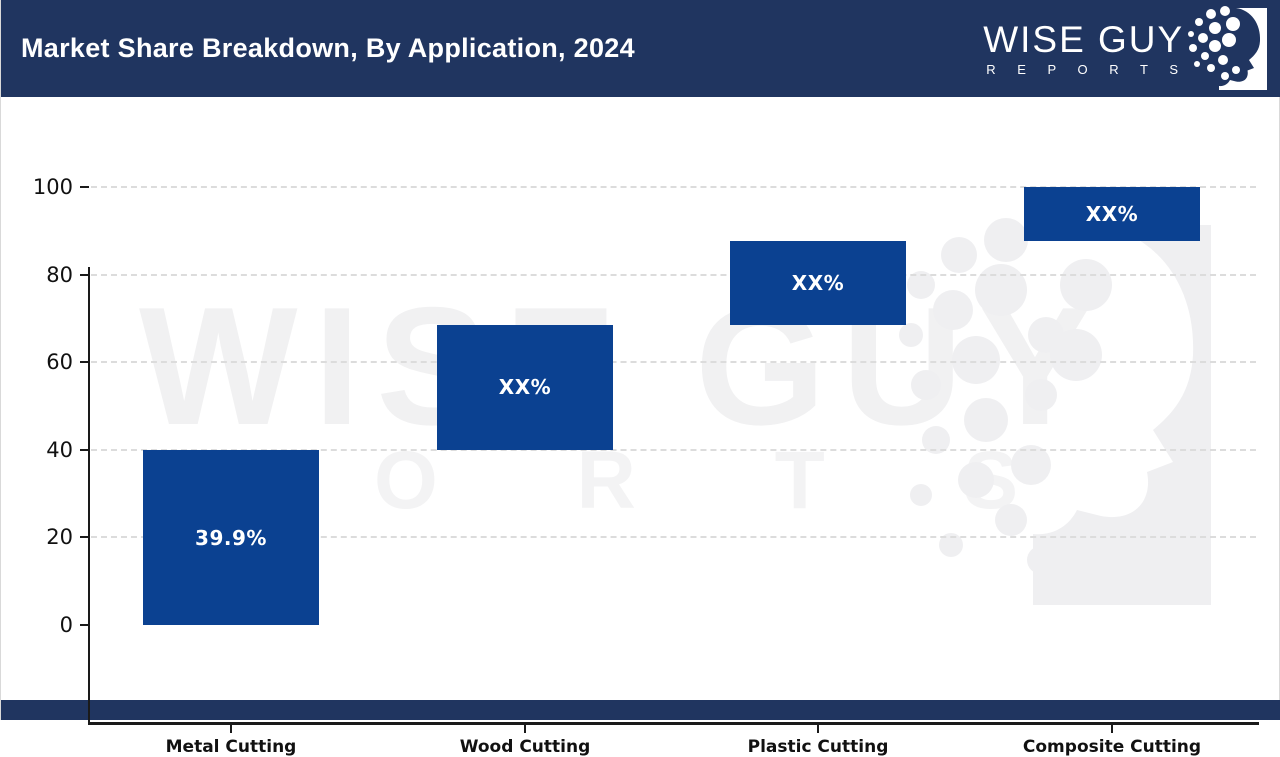 The height and width of the screenshot is (757, 1280). I want to click on y-axis-tick-label: 40, so click(59, 449).